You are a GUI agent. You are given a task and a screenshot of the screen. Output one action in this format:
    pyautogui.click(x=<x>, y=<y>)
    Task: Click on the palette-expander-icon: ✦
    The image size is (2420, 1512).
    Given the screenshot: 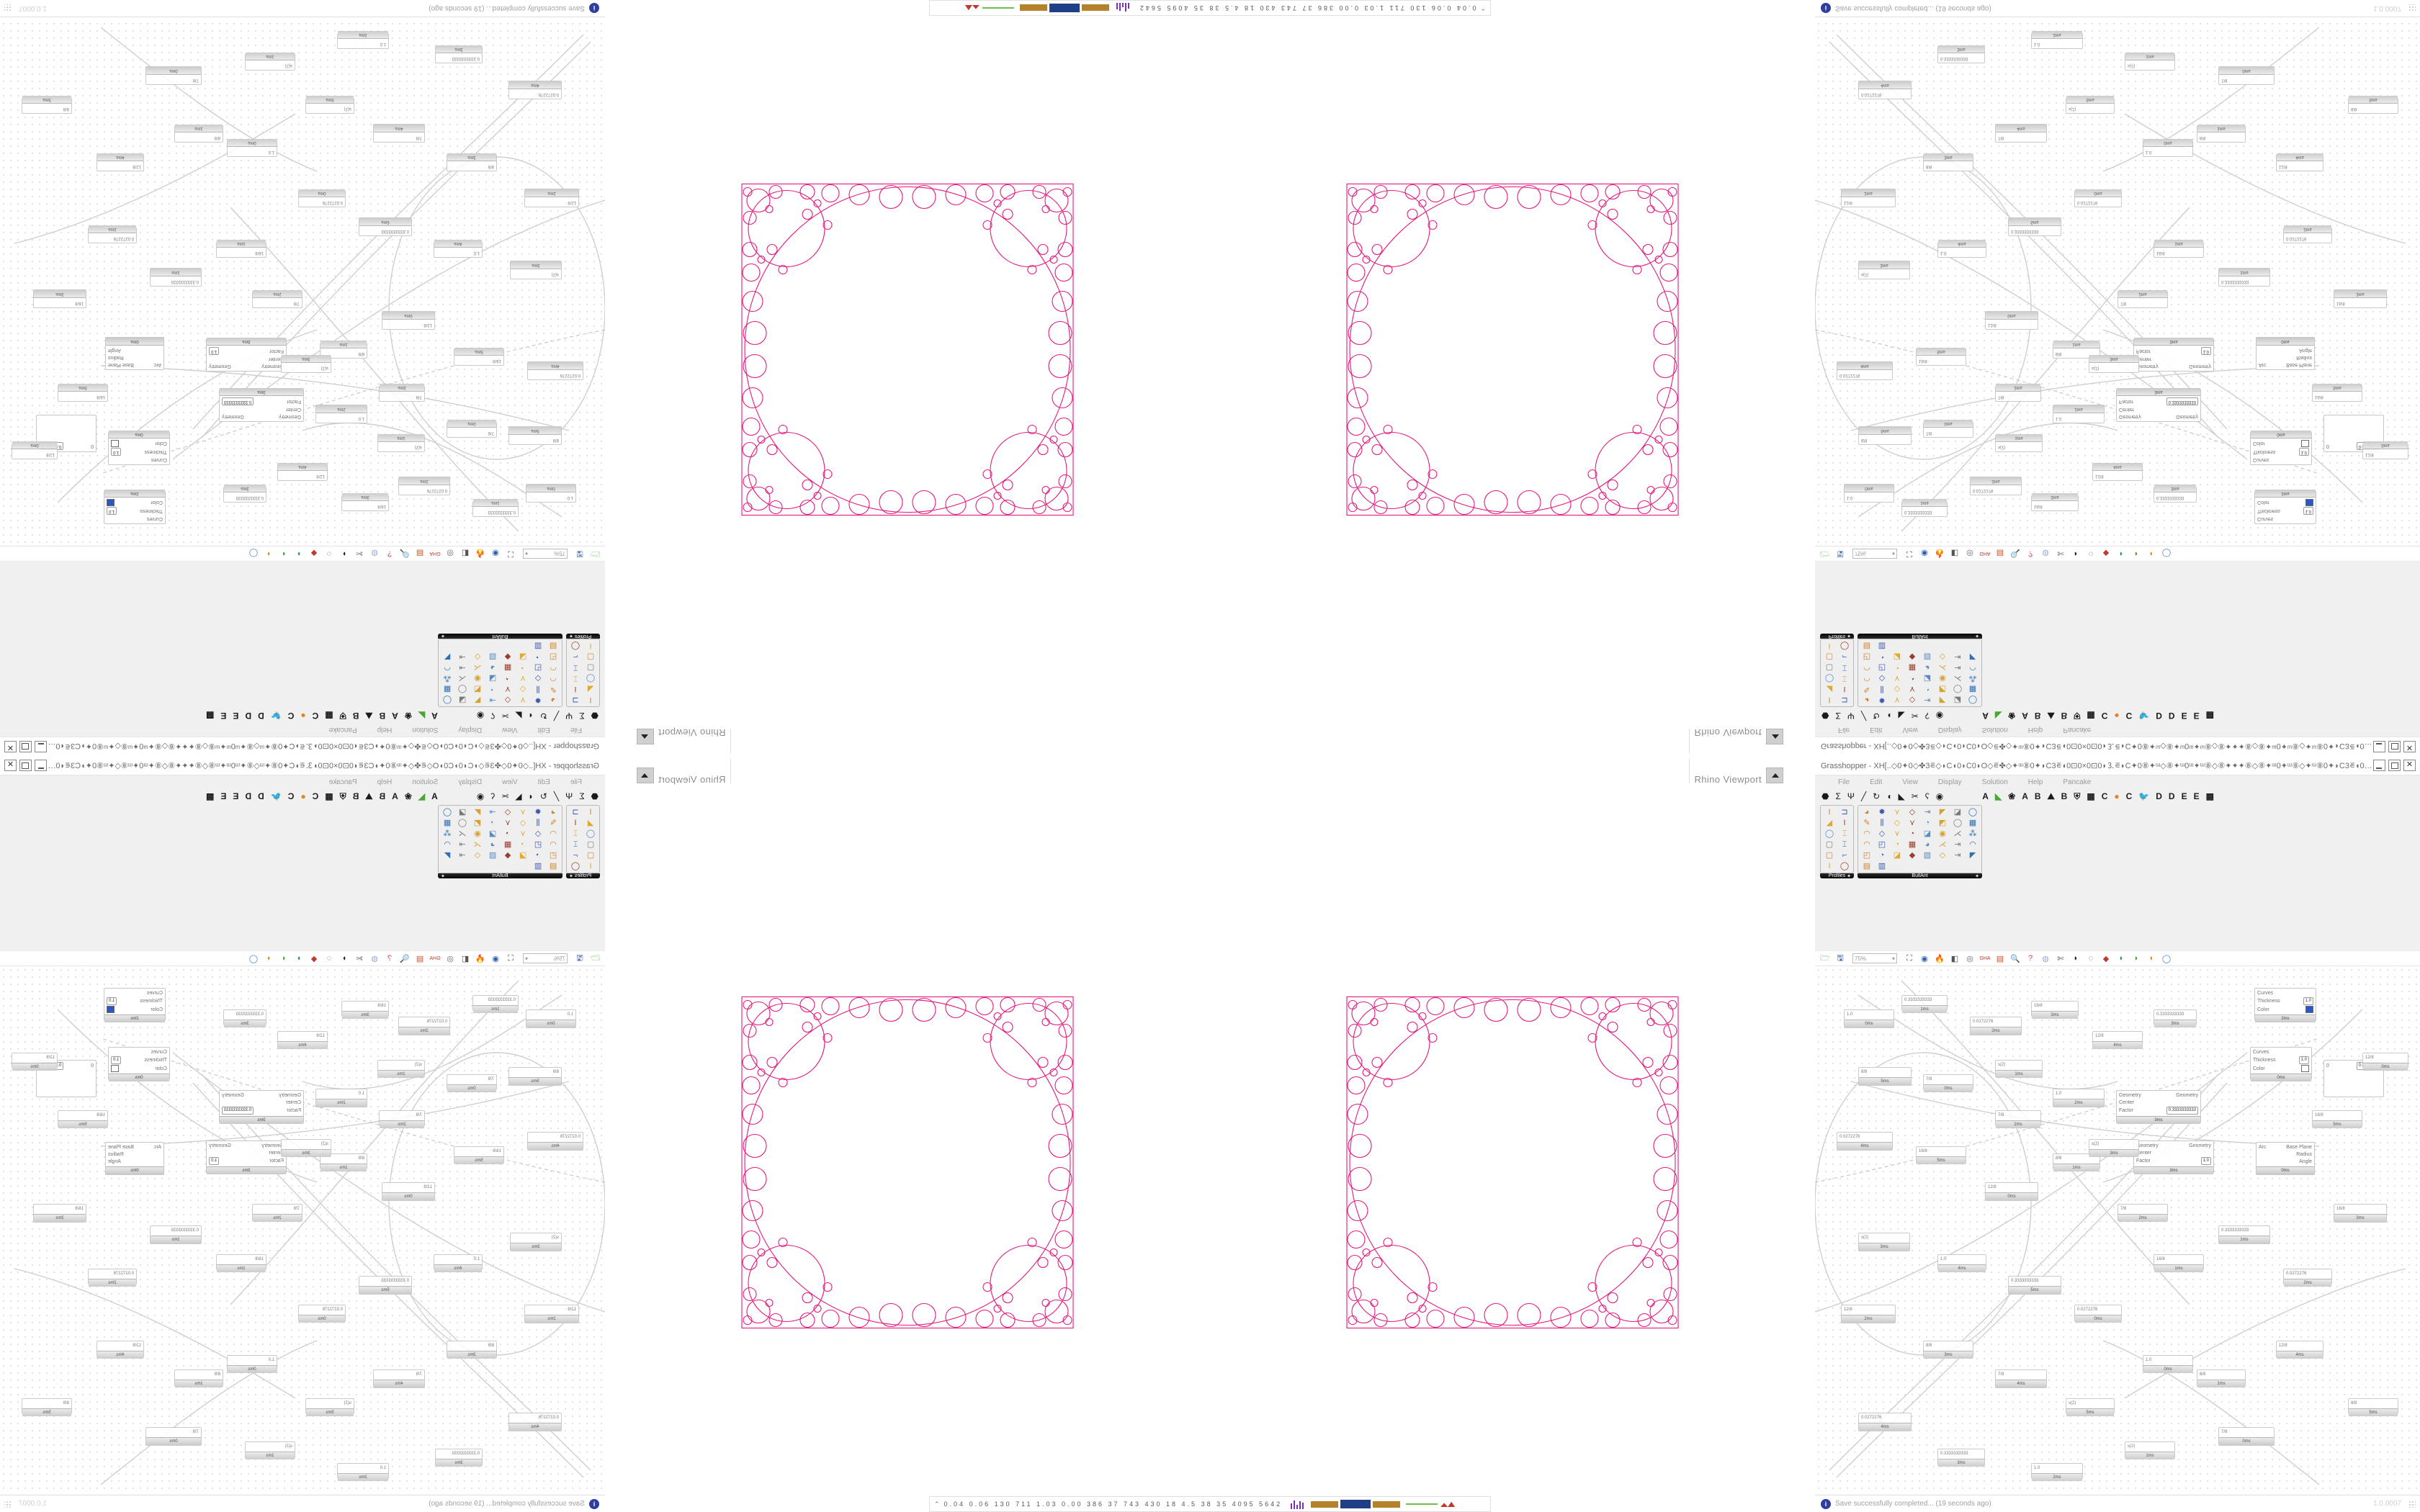 What is the action you would take?
    pyautogui.click(x=443, y=876)
    